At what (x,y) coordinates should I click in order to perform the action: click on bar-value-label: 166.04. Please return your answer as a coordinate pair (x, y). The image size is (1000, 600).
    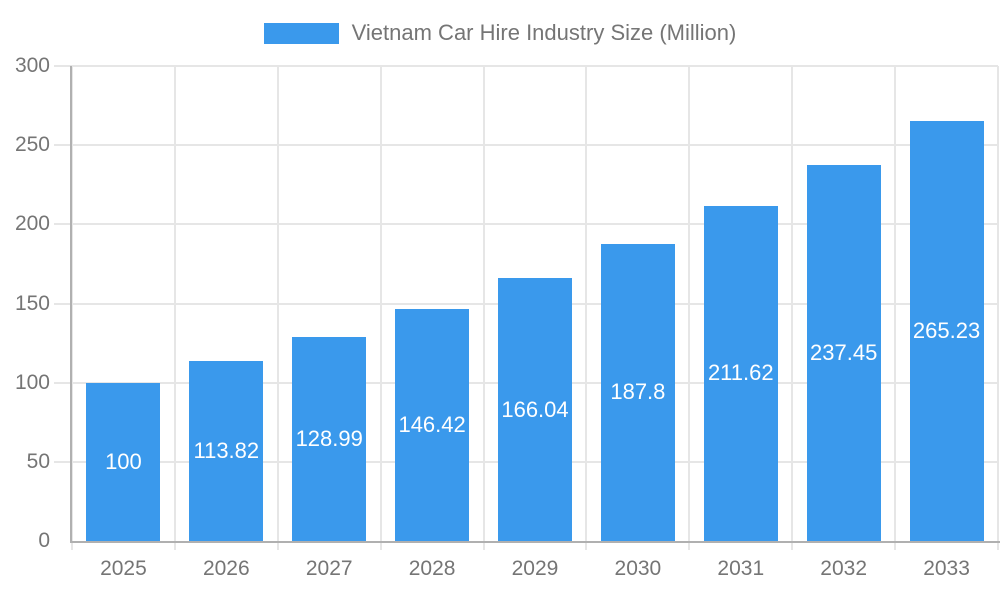
    Looking at the image, I should click on (535, 409).